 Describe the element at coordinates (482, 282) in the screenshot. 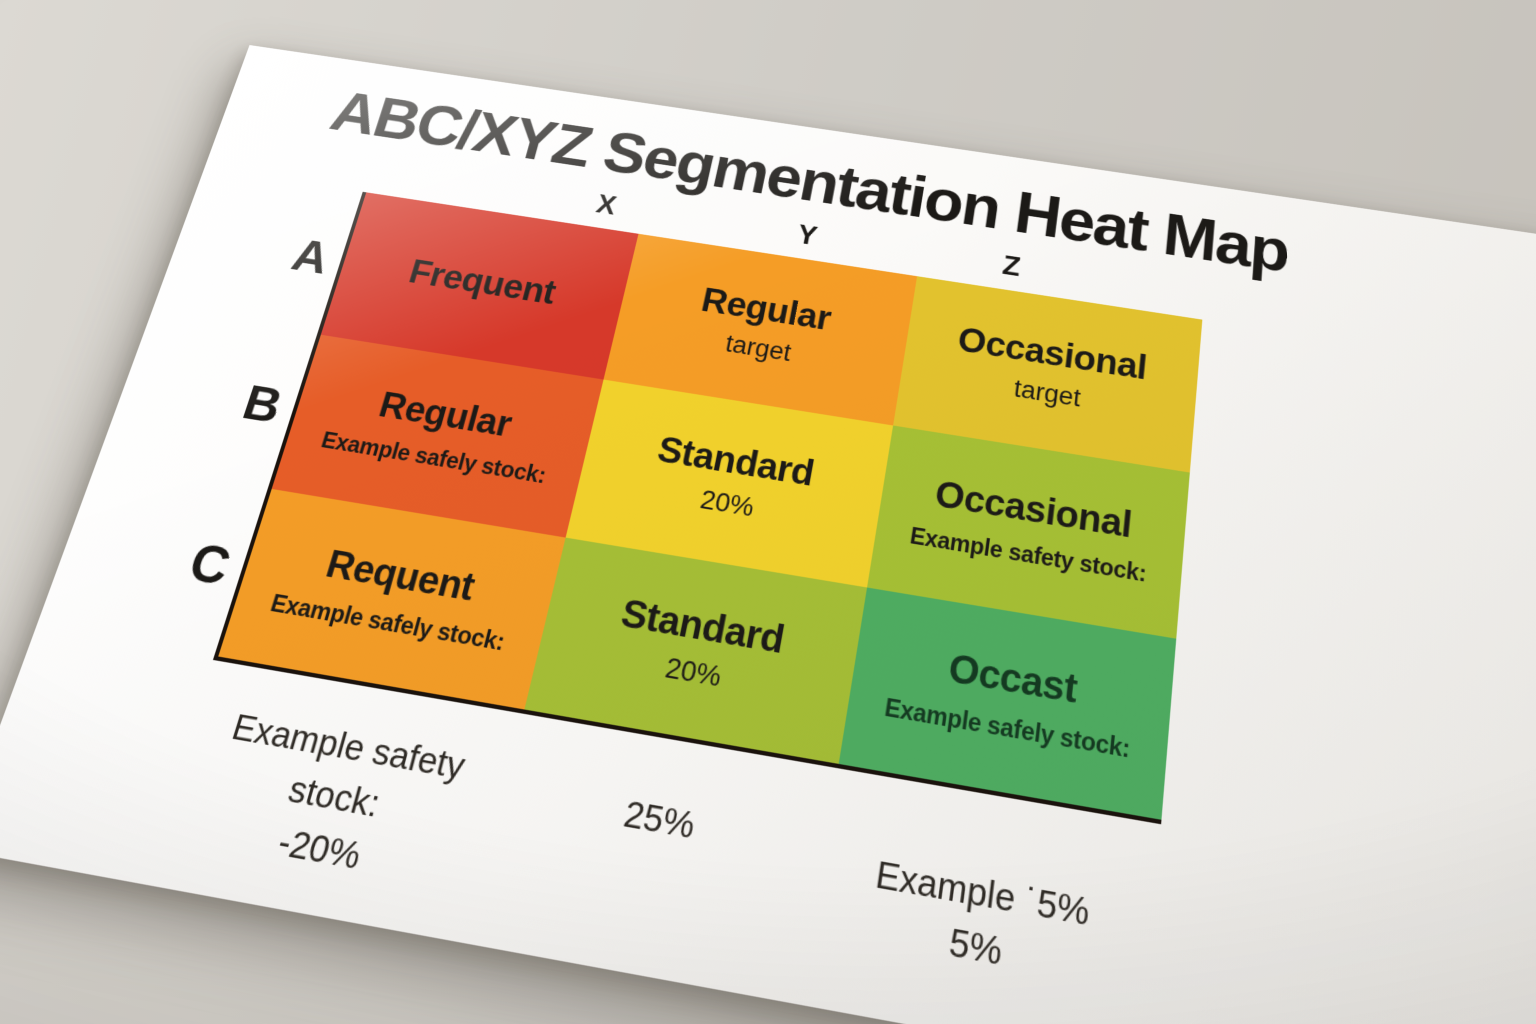

I see `cell-primary-label: Frequent` at that location.